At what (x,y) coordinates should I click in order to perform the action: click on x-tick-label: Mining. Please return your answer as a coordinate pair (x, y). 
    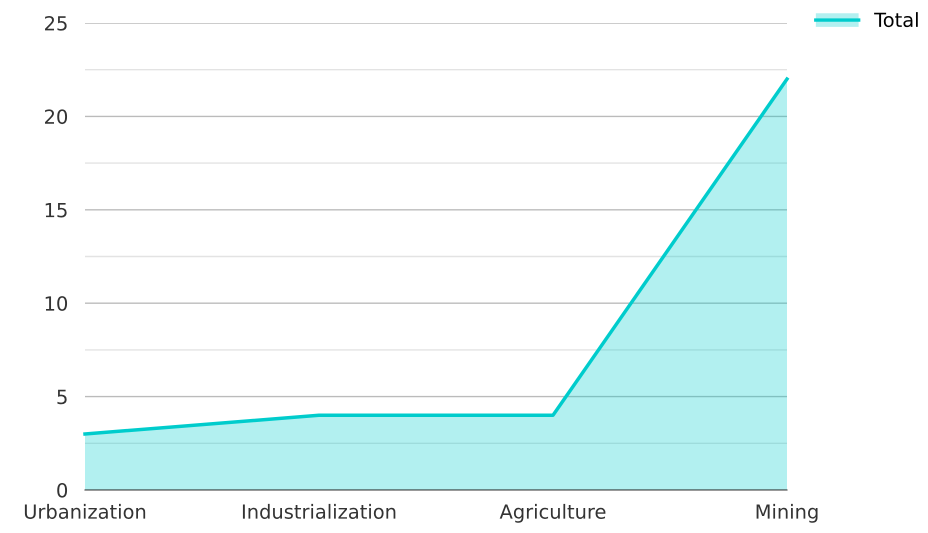
    Looking at the image, I should click on (787, 513).